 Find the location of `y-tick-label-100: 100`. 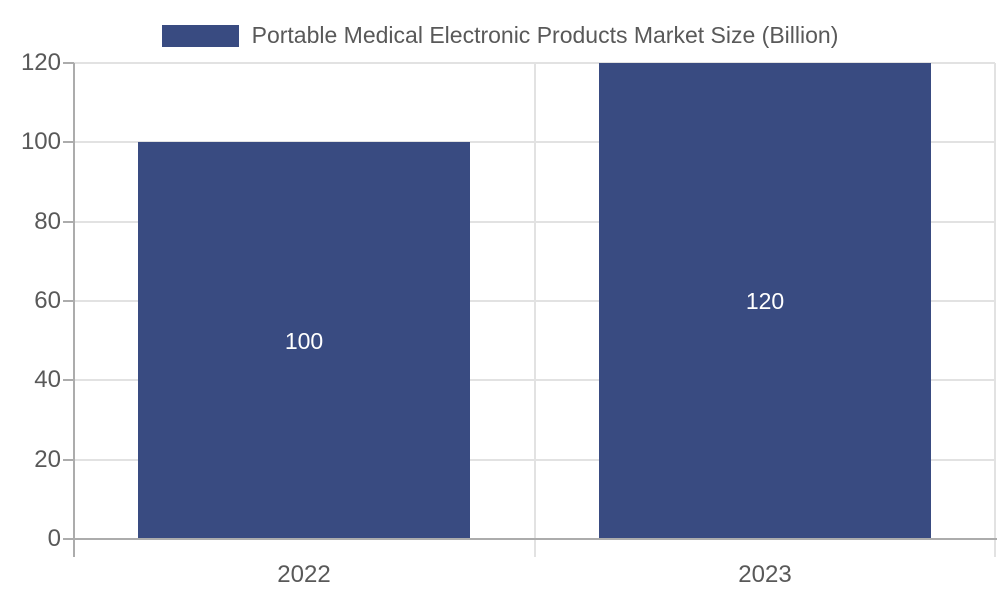

y-tick-label-100: 100 is located at coordinates (40, 141).